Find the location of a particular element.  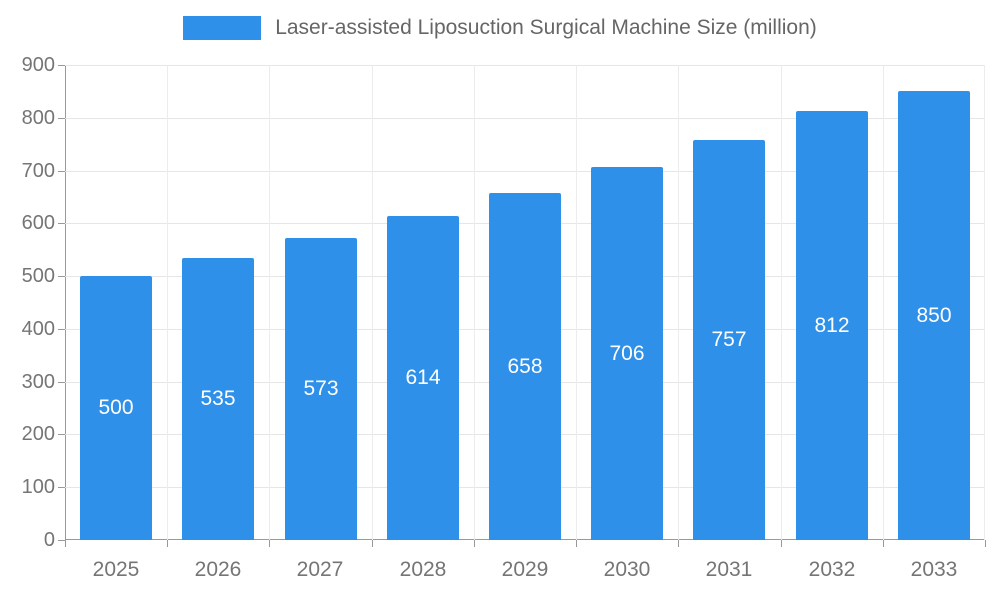

y-axis-label: 400 is located at coordinates (38, 328).